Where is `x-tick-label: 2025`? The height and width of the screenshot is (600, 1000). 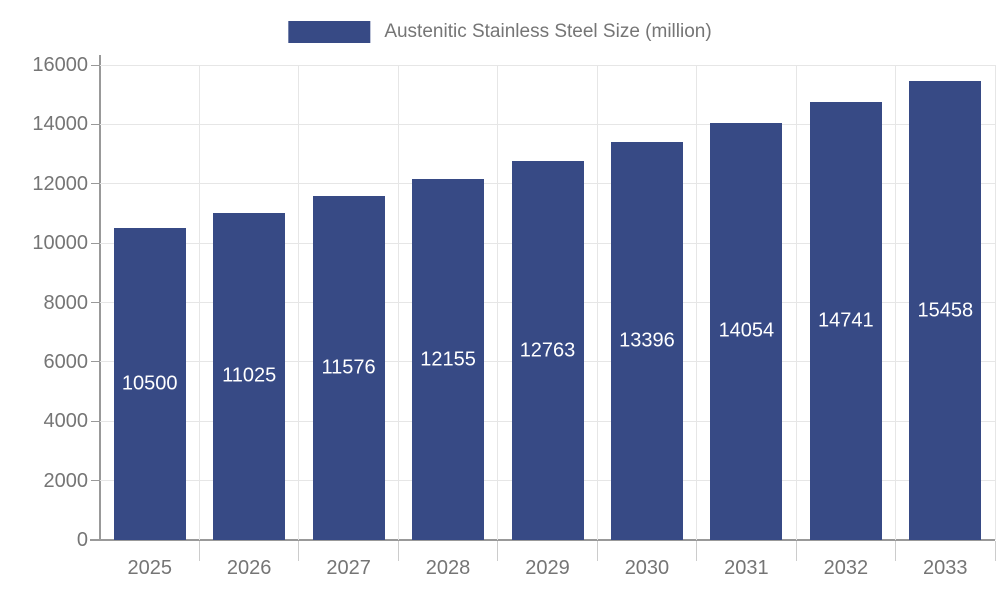
x-tick-label: 2025 is located at coordinates (149, 568).